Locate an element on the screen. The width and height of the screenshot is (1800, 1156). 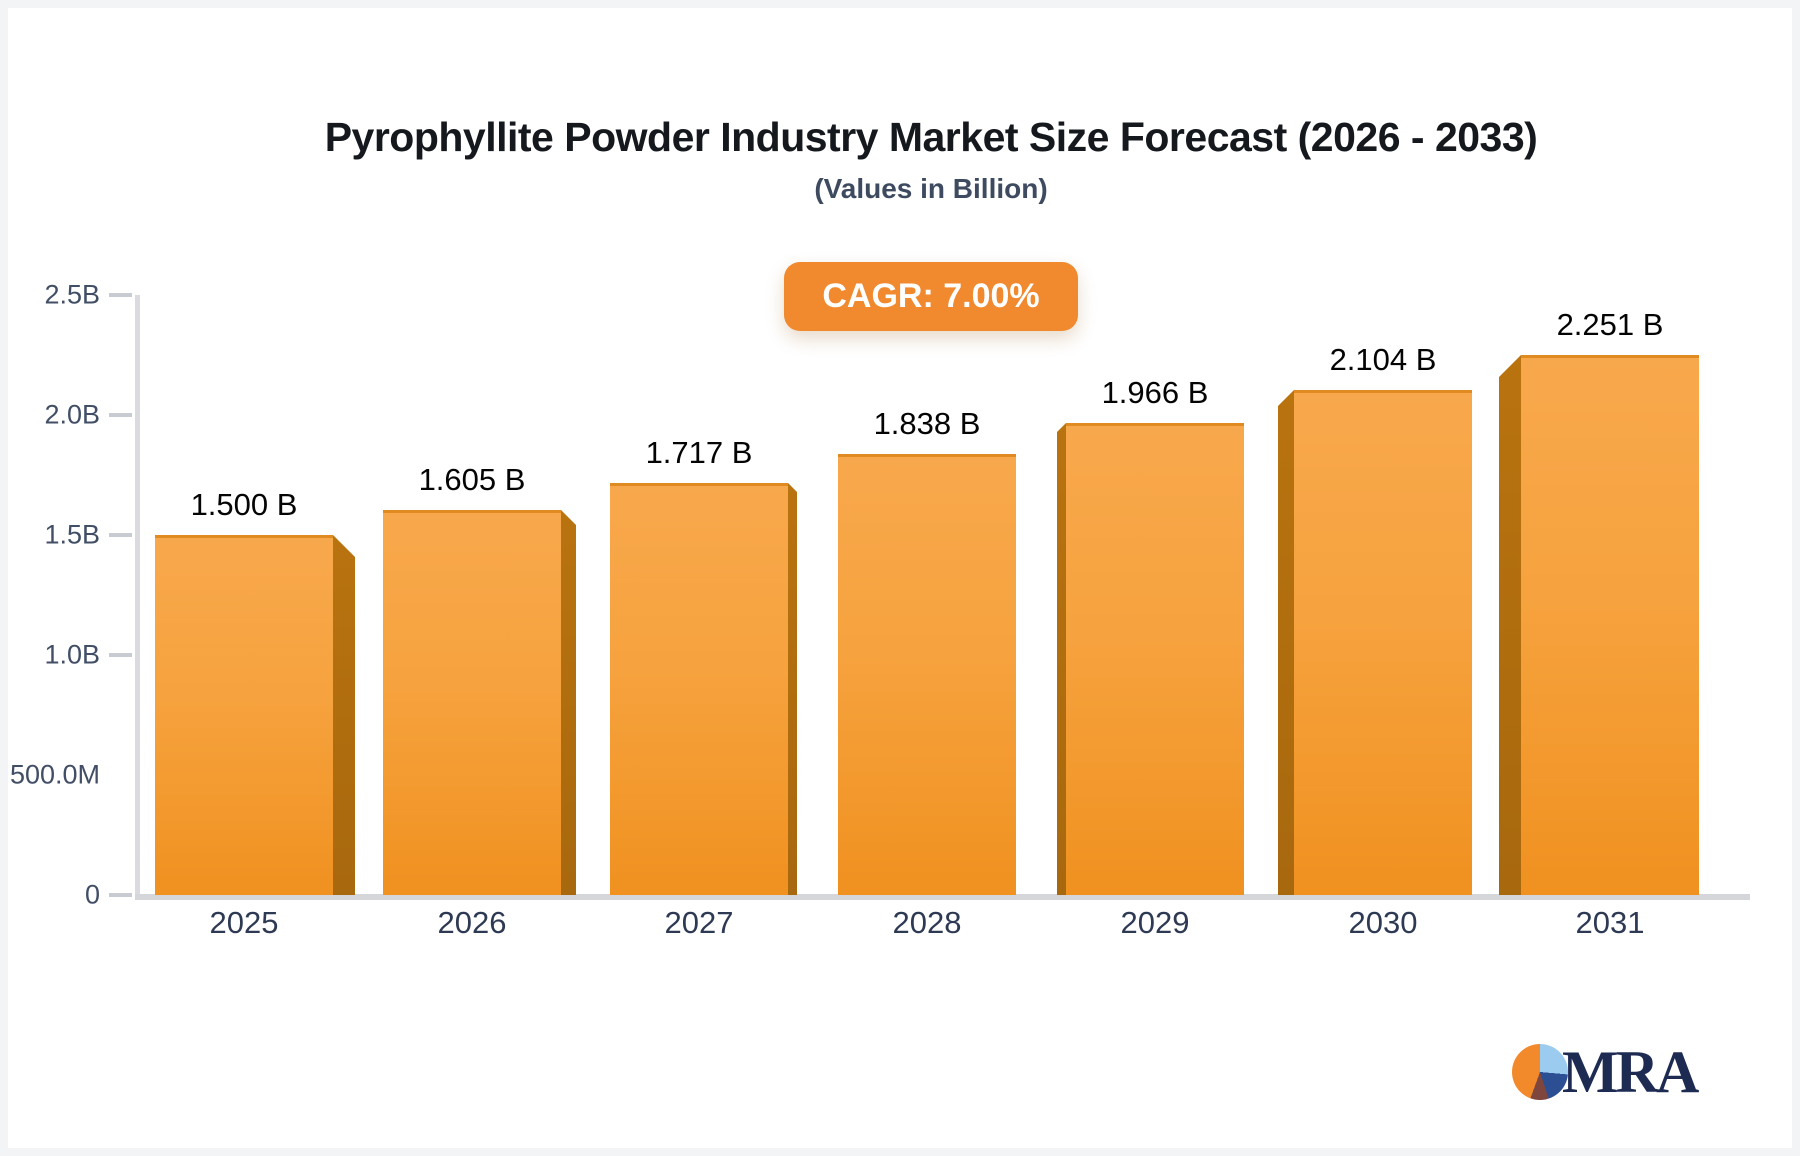
pie-chart-icon is located at coordinates (1540, 1072).